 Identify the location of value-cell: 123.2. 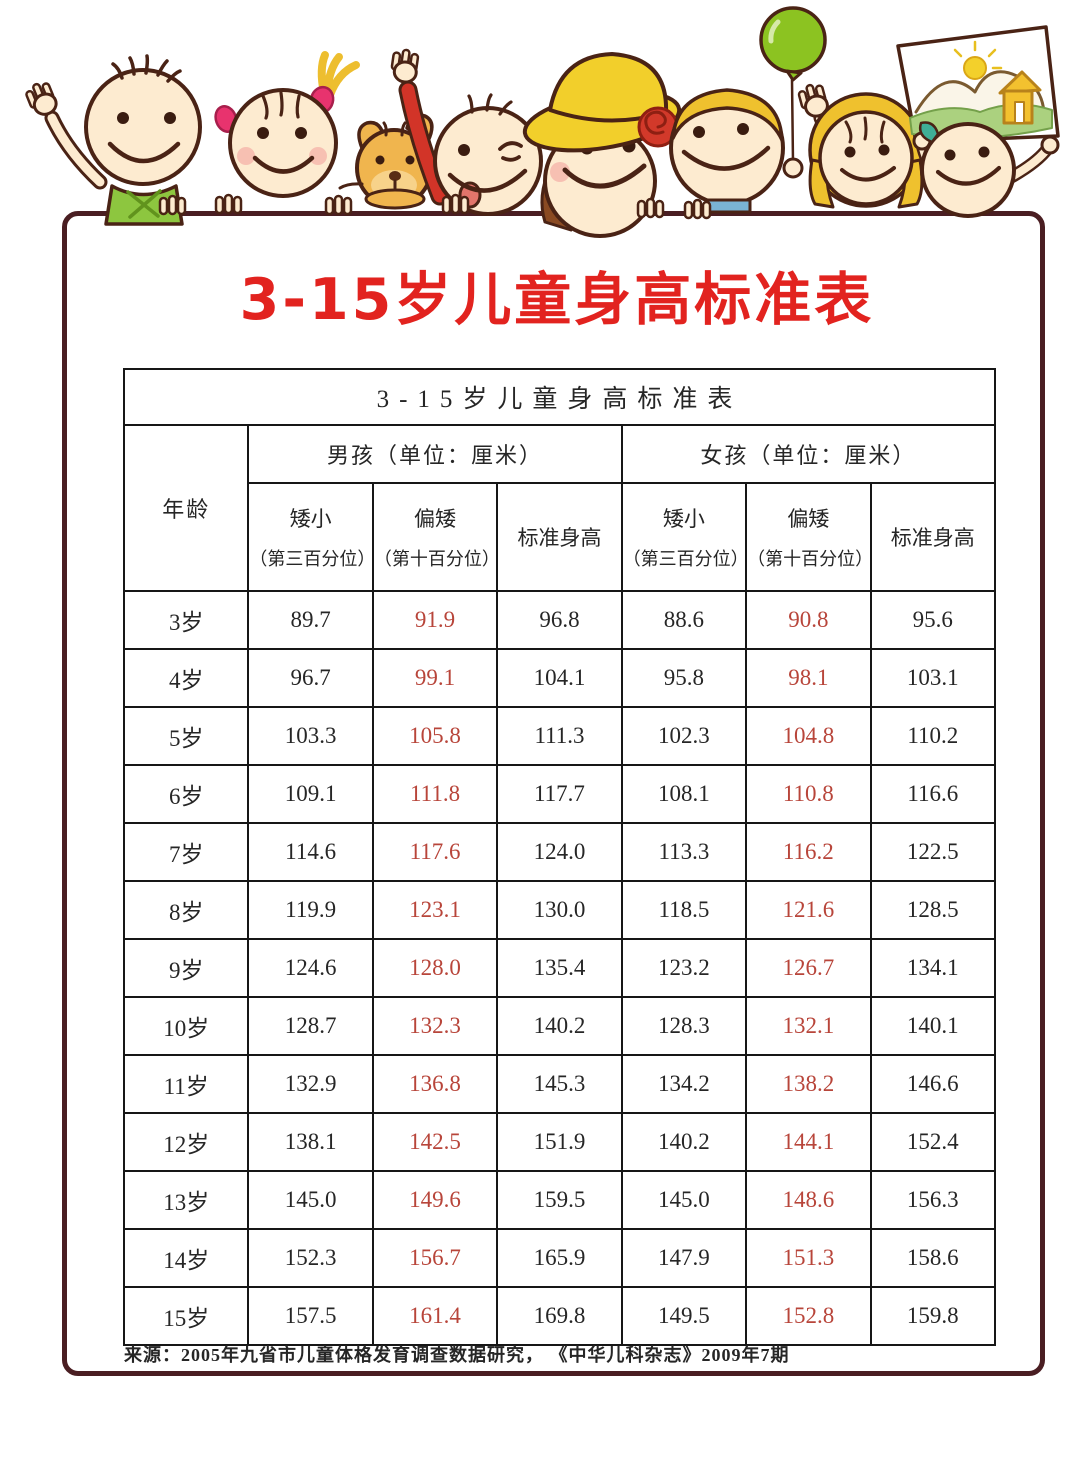
(684, 968).